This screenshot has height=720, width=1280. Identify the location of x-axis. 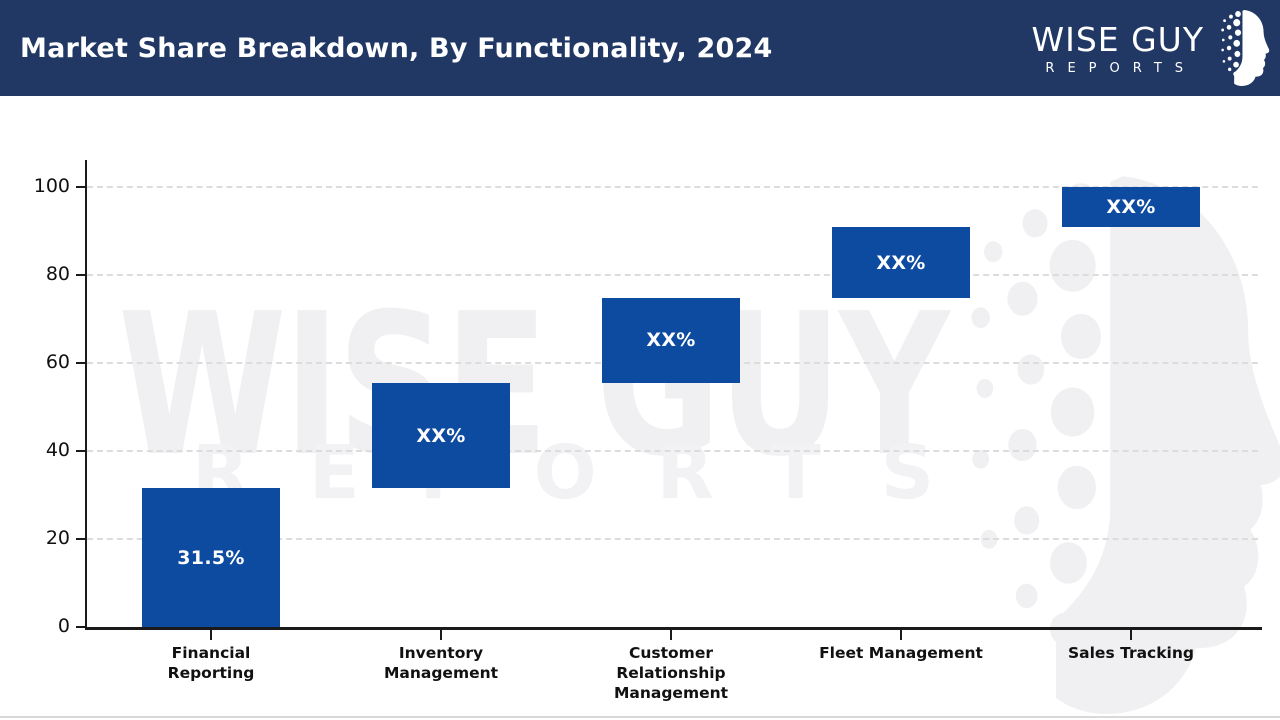
(673, 628).